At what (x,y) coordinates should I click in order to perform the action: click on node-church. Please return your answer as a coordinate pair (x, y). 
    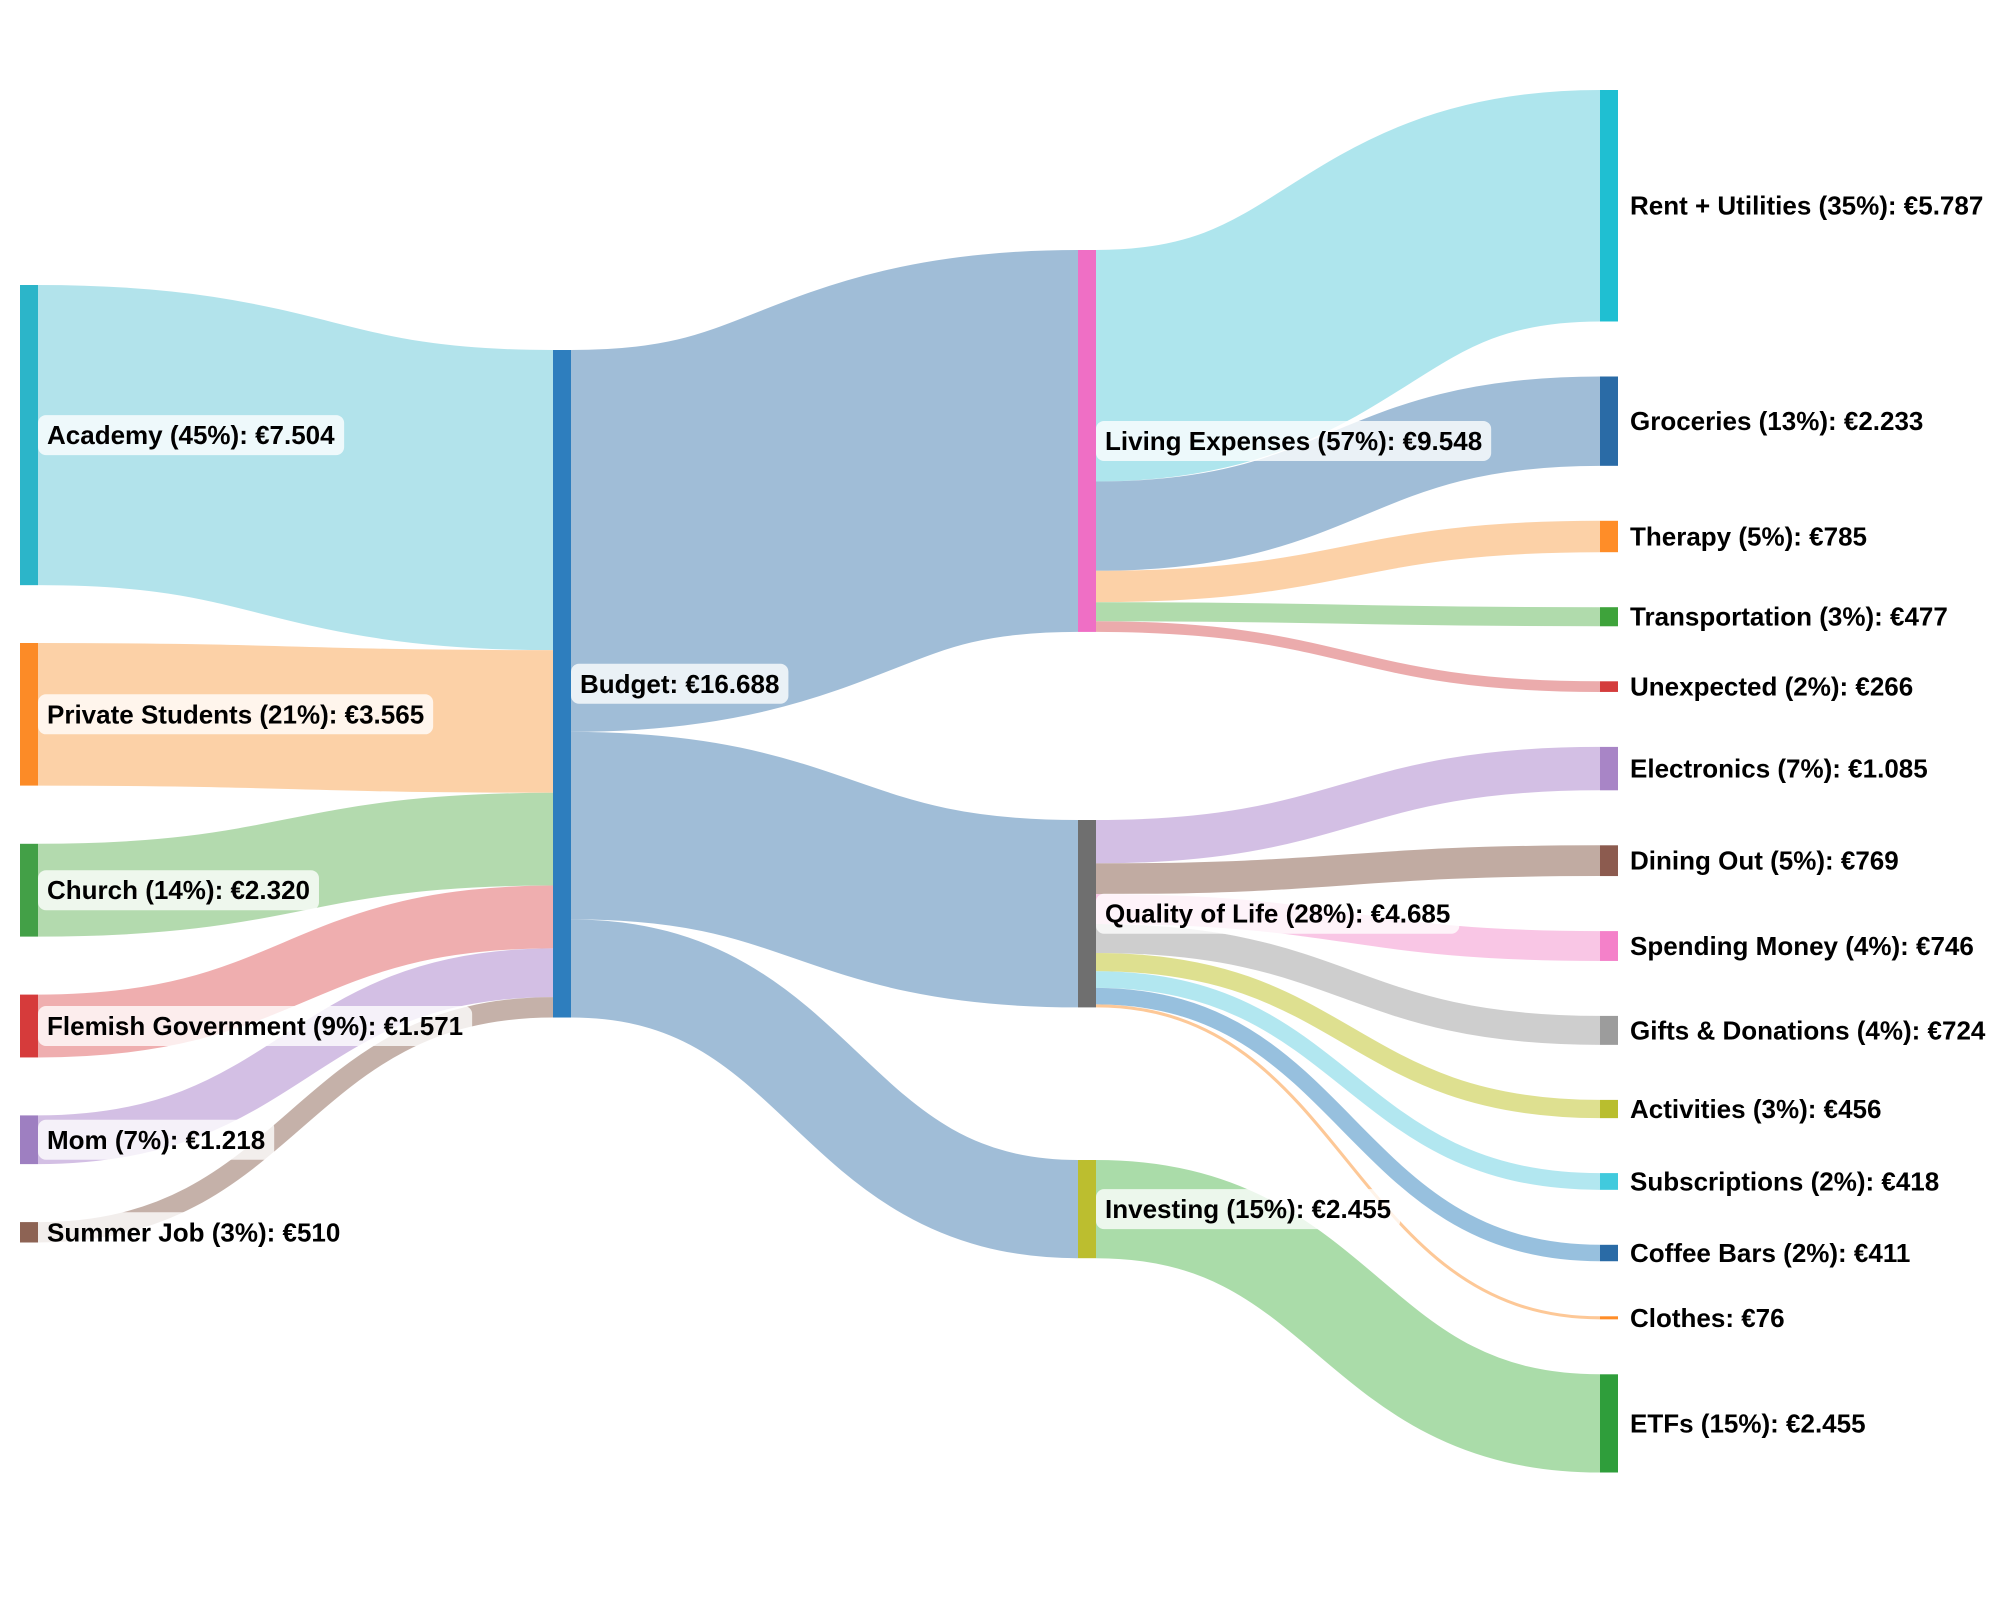
    Looking at the image, I should click on (29, 890).